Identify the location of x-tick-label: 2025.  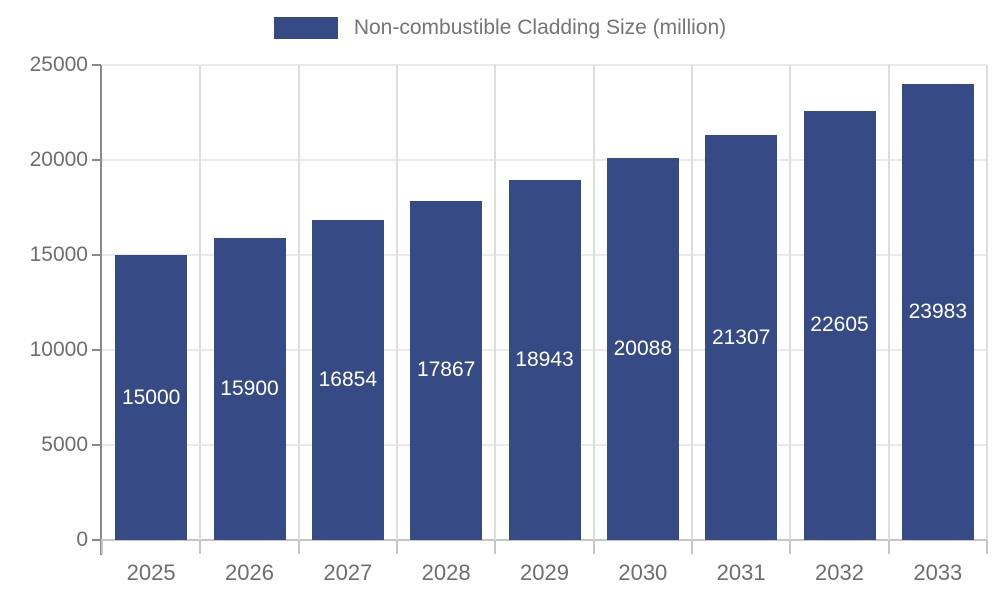
(151, 572).